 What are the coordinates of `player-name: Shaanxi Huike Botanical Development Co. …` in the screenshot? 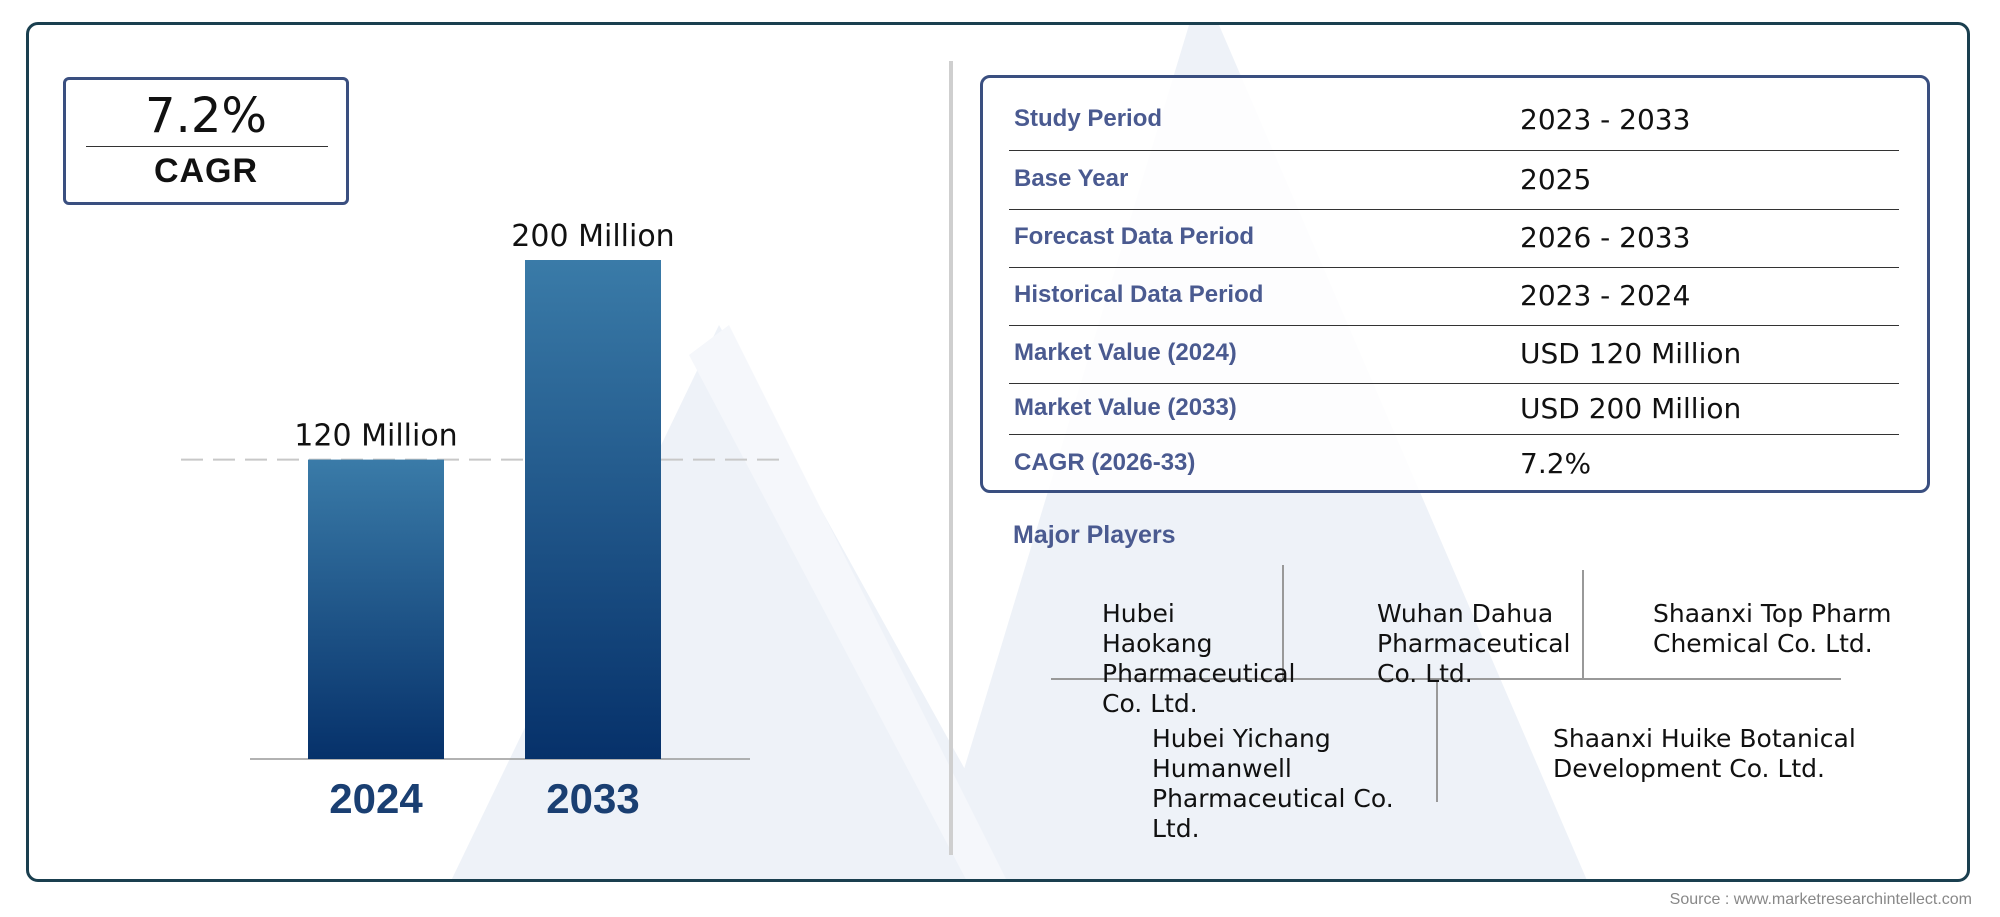 It's located at (1704, 753).